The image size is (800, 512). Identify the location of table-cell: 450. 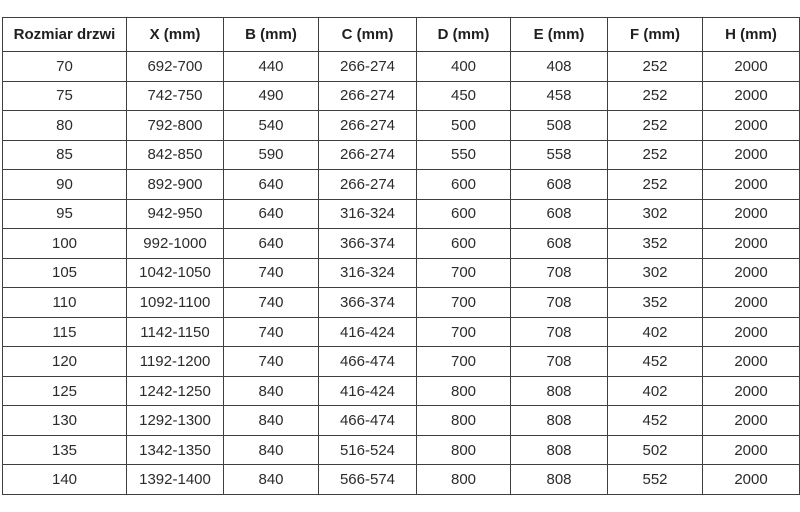
(463, 96).